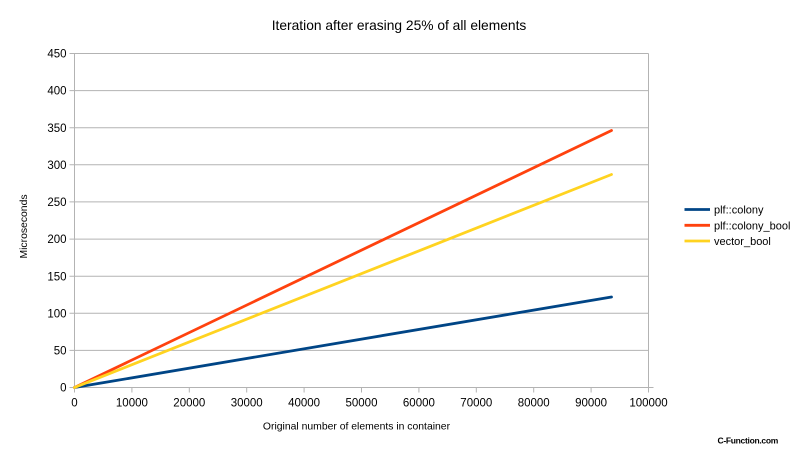  Describe the element at coordinates (132, 404) in the screenshot. I see `svg-text: 10000` at that location.